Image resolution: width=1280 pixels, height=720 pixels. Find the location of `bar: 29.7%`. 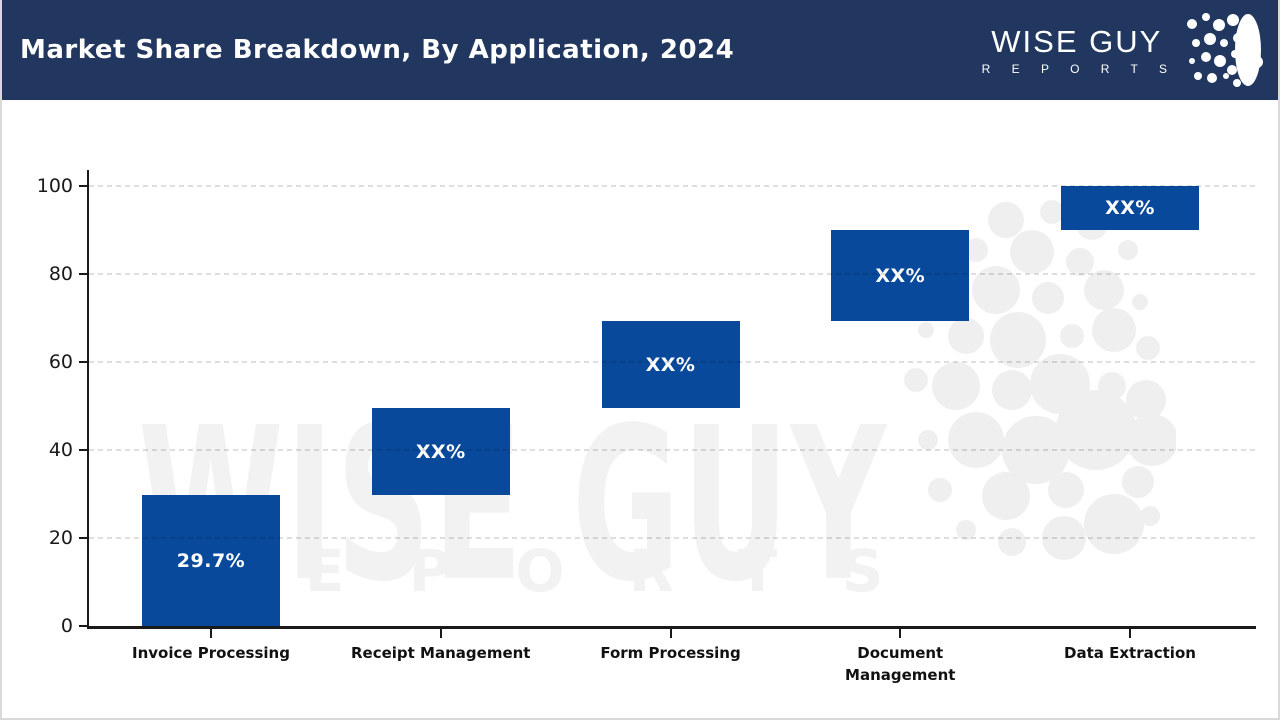

bar: 29.7% is located at coordinates (211, 560).